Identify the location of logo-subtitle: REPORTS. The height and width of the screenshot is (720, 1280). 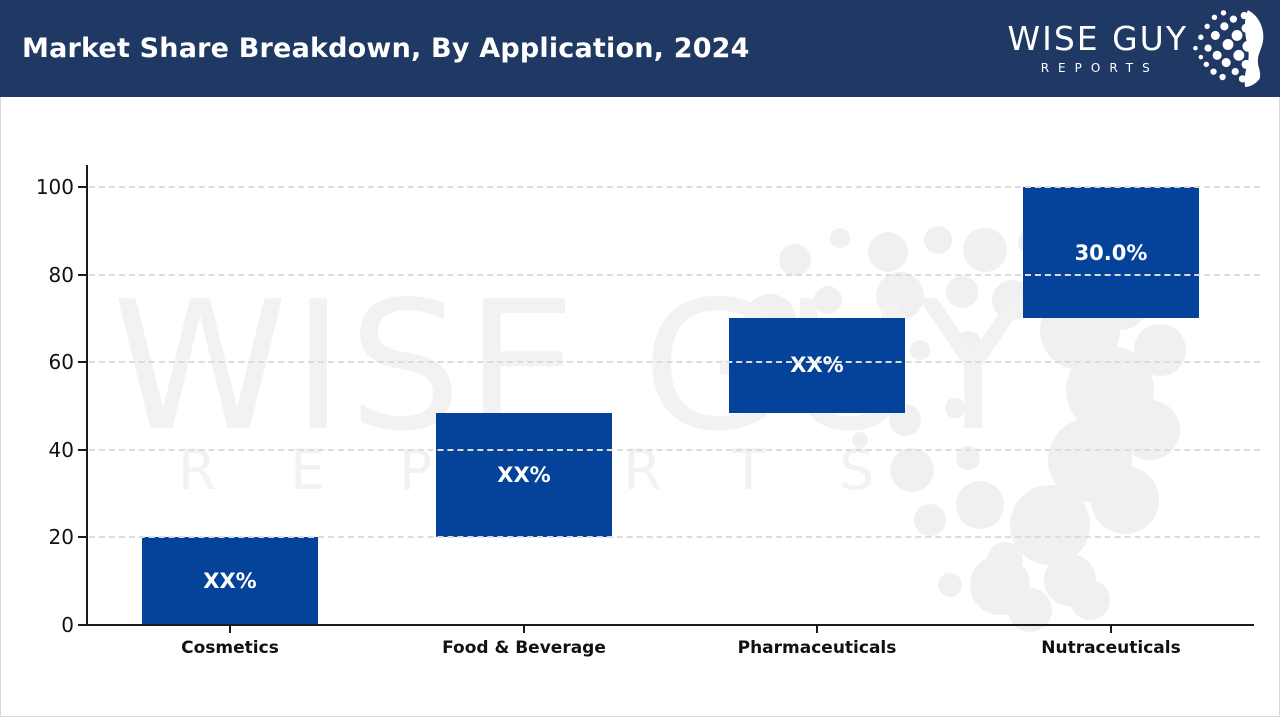
(1099, 68).